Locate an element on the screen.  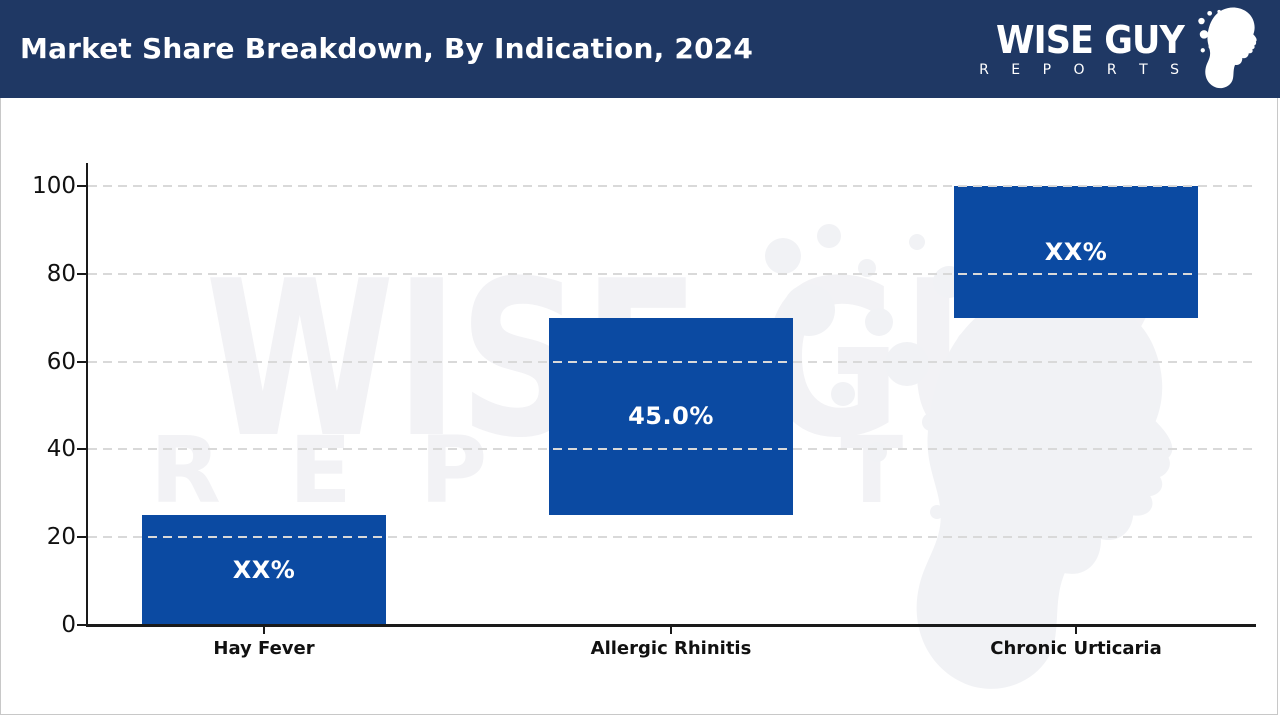
bar-value-label: 45.0% is located at coordinates (671, 416).